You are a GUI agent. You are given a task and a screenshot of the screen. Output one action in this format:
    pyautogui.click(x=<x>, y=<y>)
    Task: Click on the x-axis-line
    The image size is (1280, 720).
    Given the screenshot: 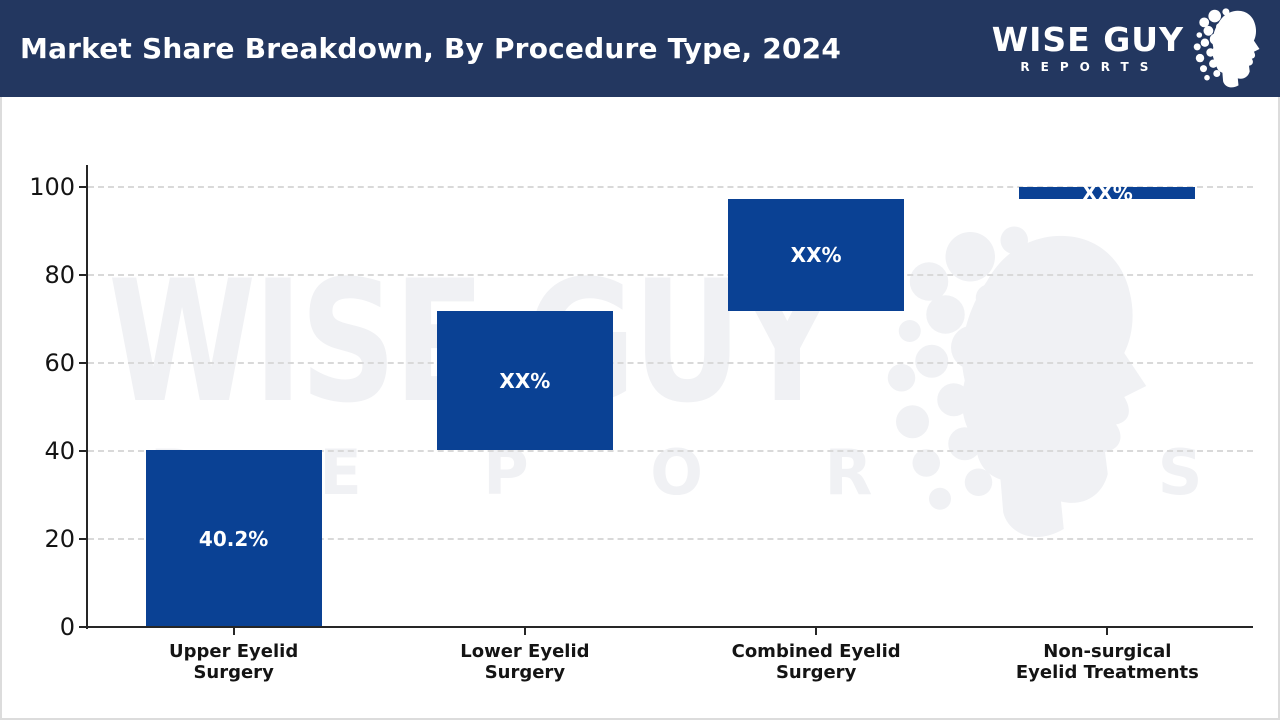 What is the action you would take?
    pyautogui.click(x=669, y=627)
    